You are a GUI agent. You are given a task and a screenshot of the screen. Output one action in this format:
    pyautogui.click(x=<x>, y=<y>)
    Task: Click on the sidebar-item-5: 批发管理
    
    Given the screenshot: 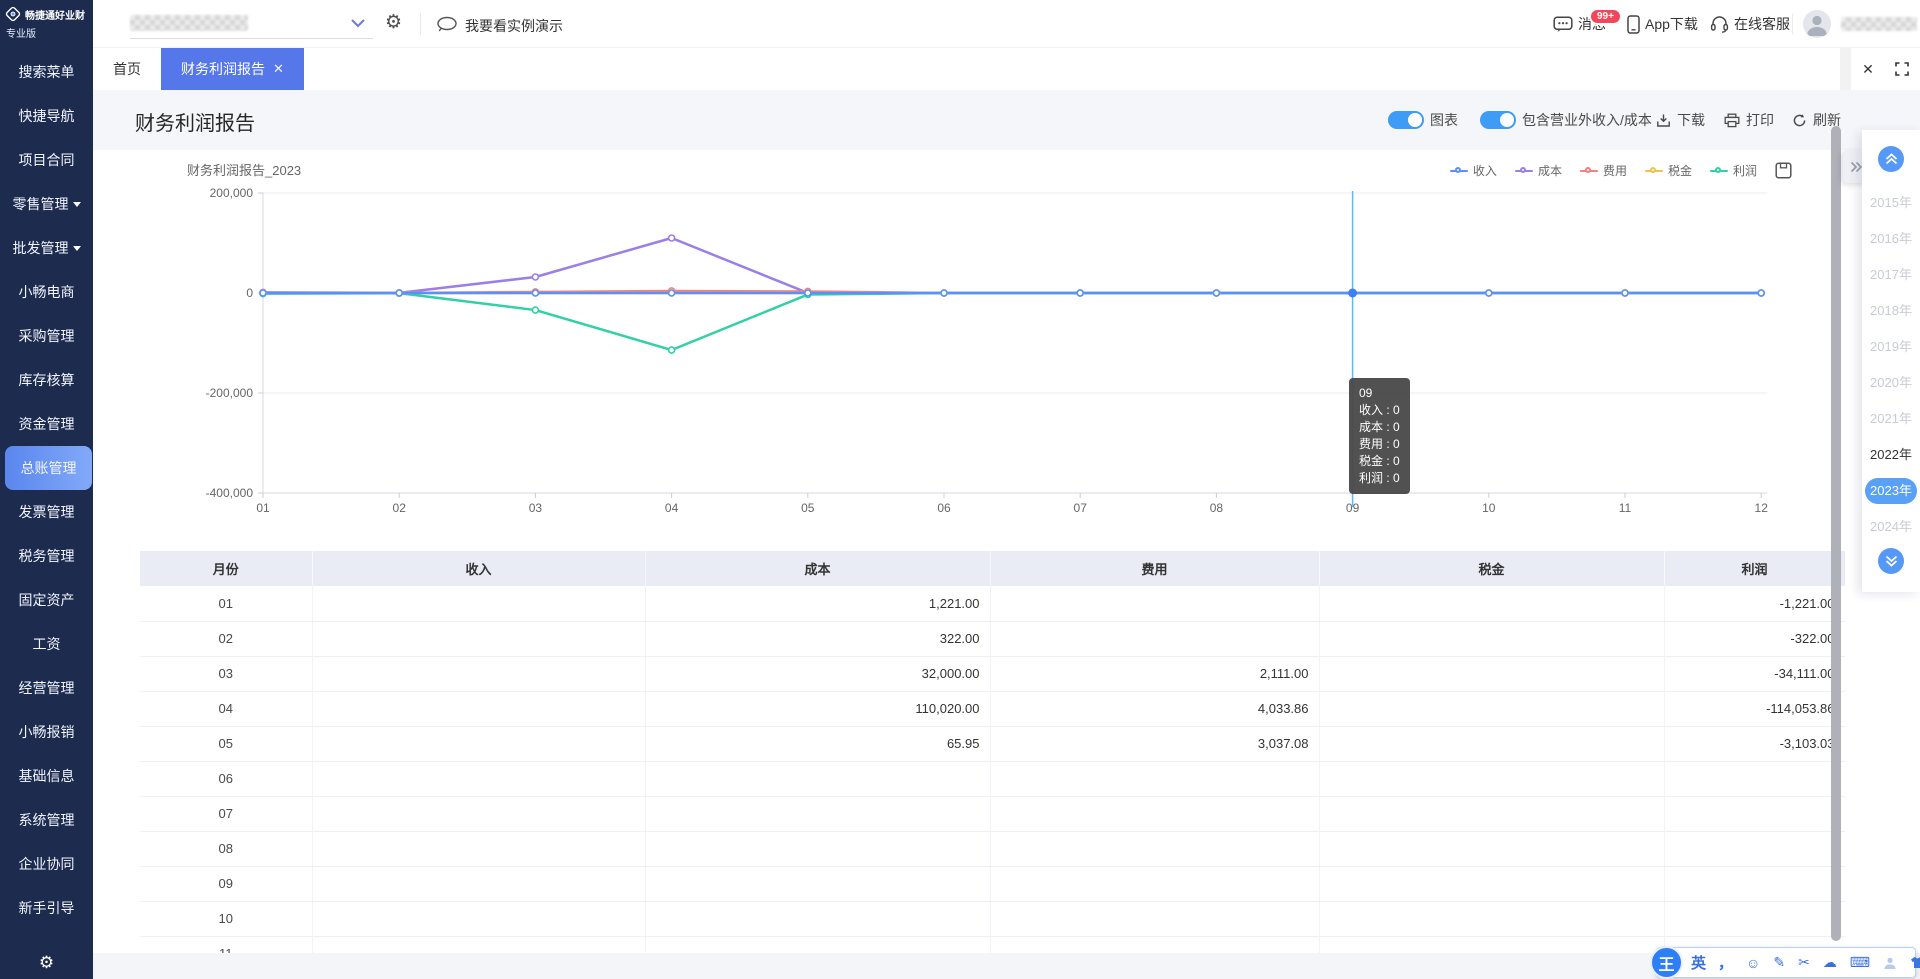 What is the action you would take?
    pyautogui.click(x=46, y=248)
    